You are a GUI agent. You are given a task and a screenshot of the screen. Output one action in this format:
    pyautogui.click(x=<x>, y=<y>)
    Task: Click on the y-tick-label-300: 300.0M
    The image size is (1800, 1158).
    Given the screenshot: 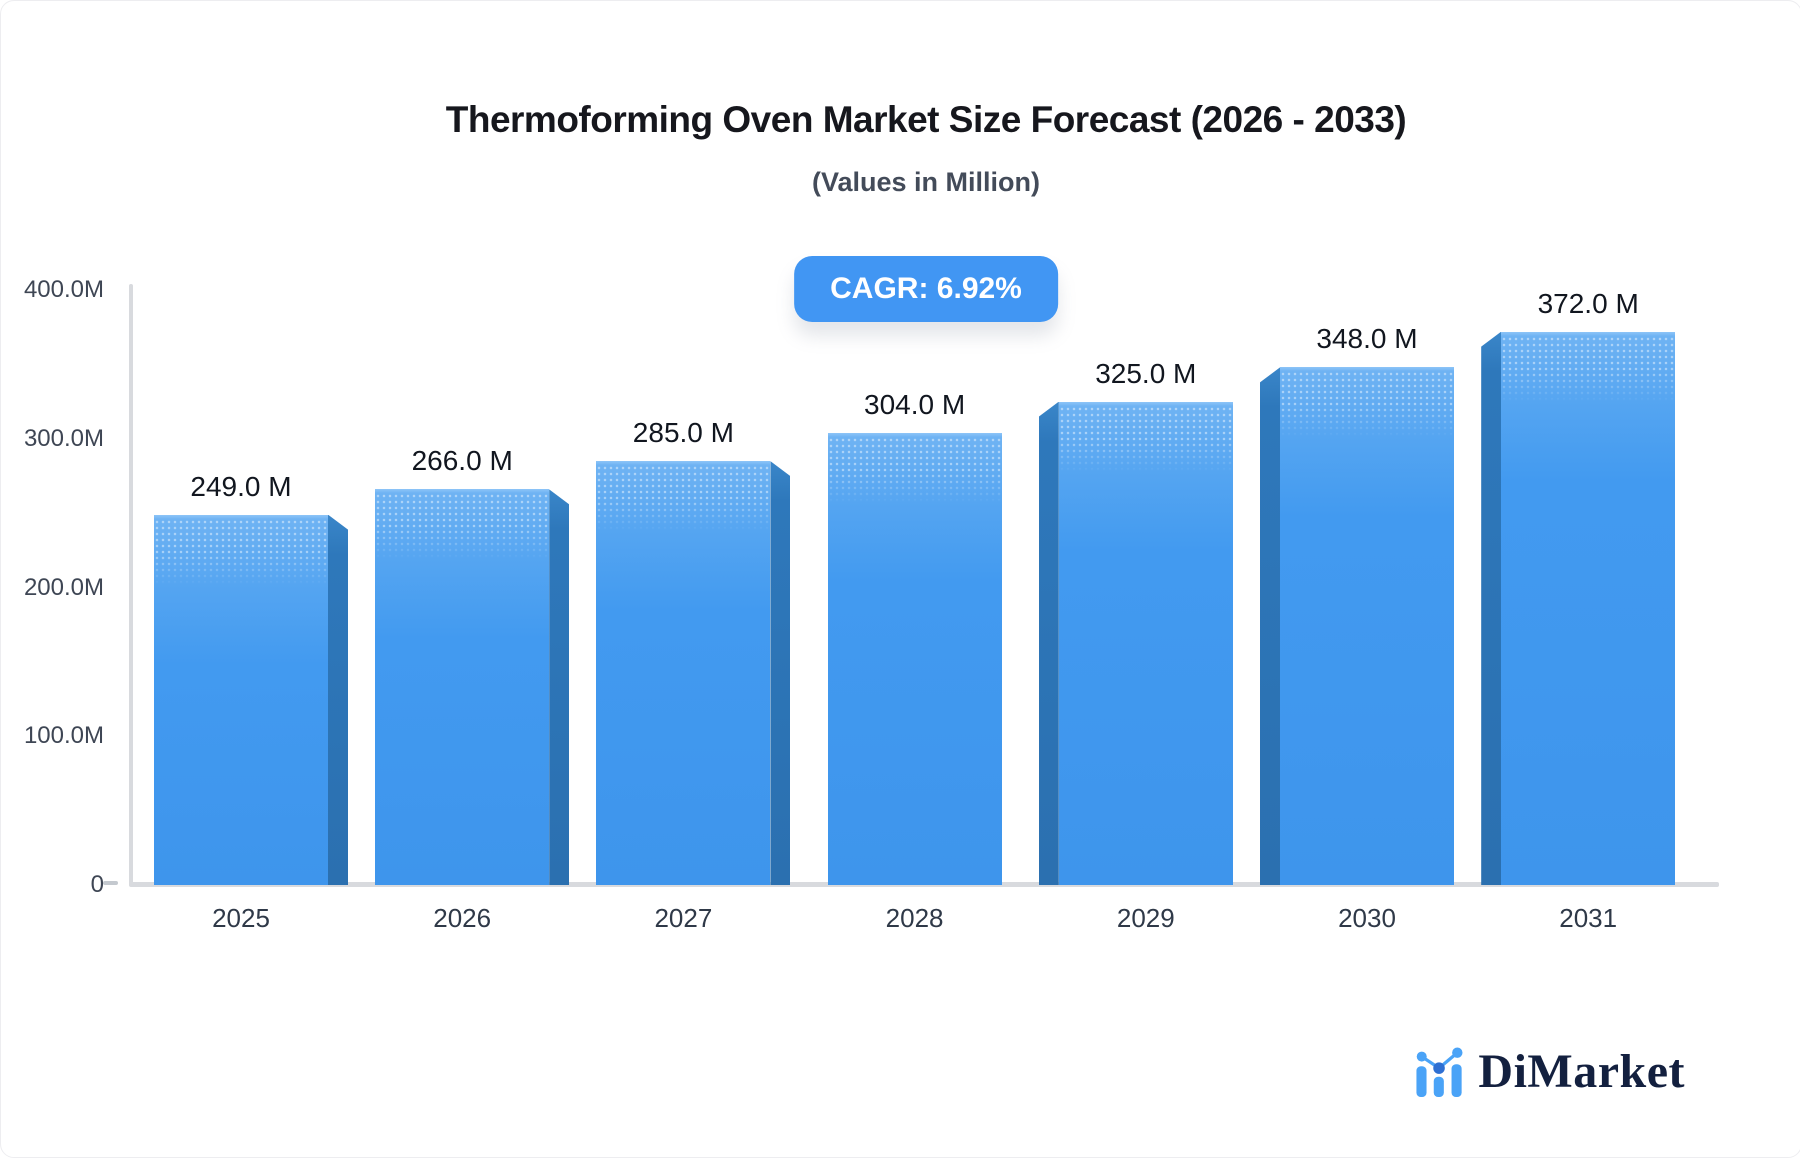 What is the action you would take?
    pyautogui.click(x=63, y=438)
    